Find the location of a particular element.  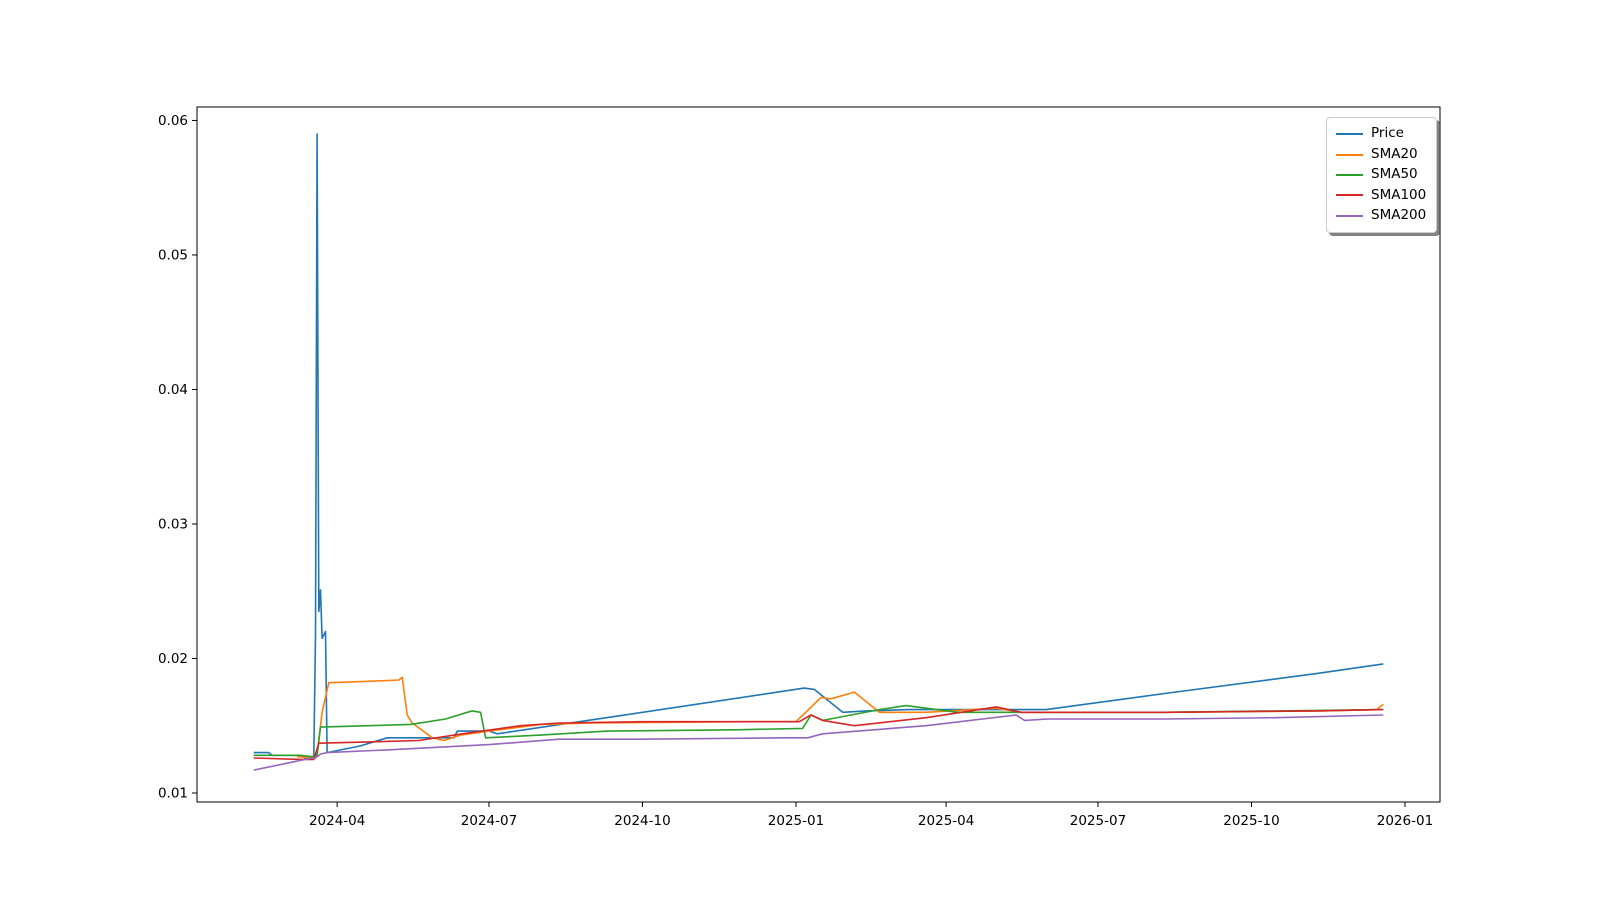

legend-label-sma100: SMA100 is located at coordinates (1399, 194).